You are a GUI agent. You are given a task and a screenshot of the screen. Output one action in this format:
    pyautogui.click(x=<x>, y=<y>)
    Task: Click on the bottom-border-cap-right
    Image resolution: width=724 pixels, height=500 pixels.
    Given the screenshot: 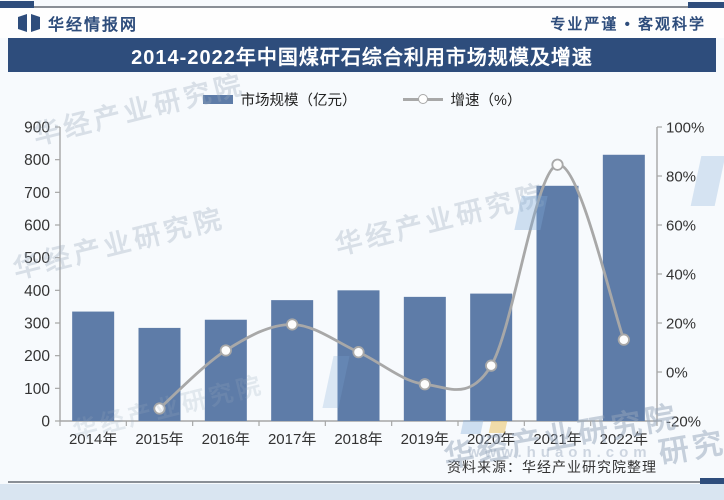 What is the action you would take?
    pyautogui.click(x=712, y=481)
    